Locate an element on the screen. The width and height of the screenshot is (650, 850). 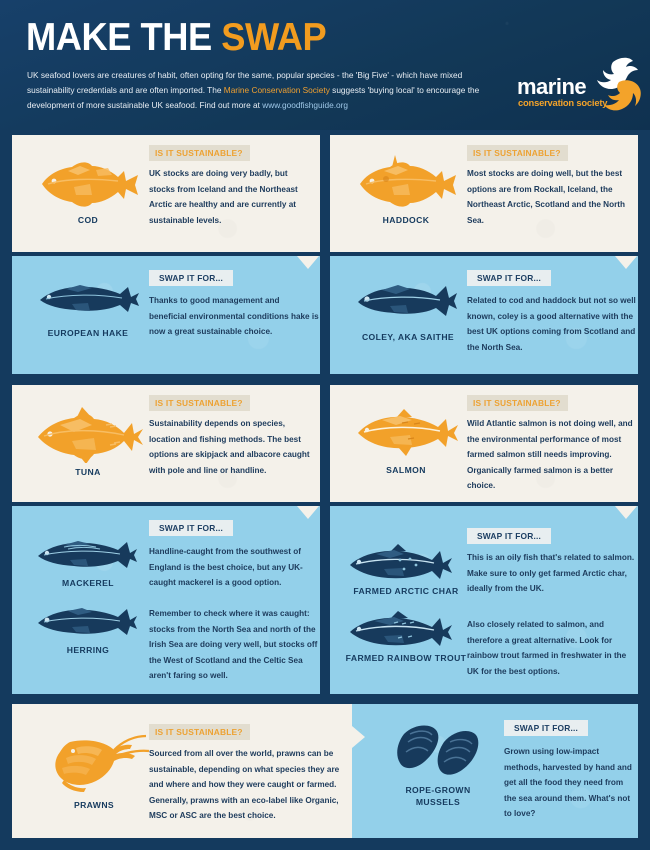
species-name-tuna: TUNA is located at coordinates (88, 472).